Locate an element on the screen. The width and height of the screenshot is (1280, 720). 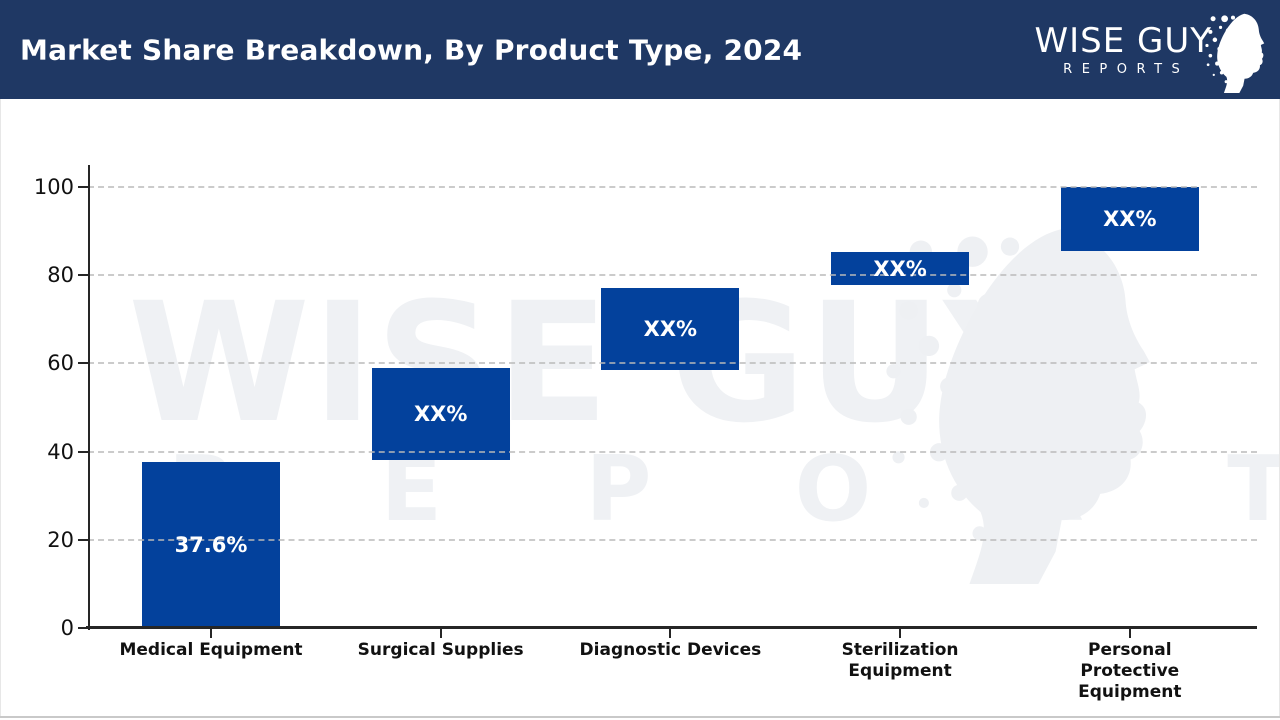
x-tick-medical-equipment is located at coordinates (211, 633).